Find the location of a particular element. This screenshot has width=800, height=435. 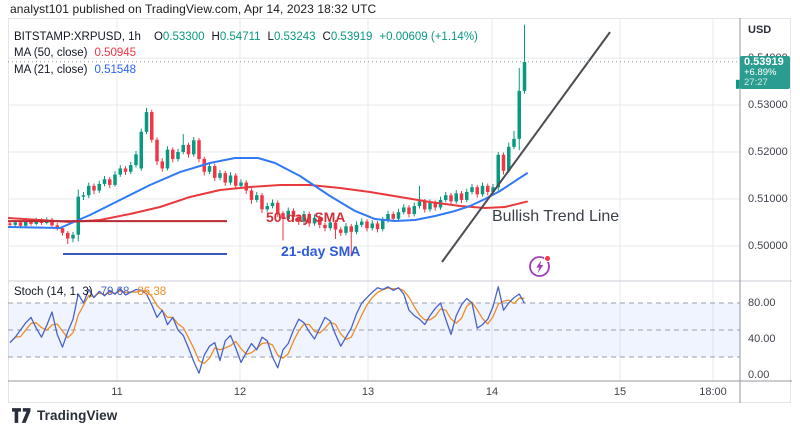

price-axis-currency: USD is located at coordinates (760, 30).